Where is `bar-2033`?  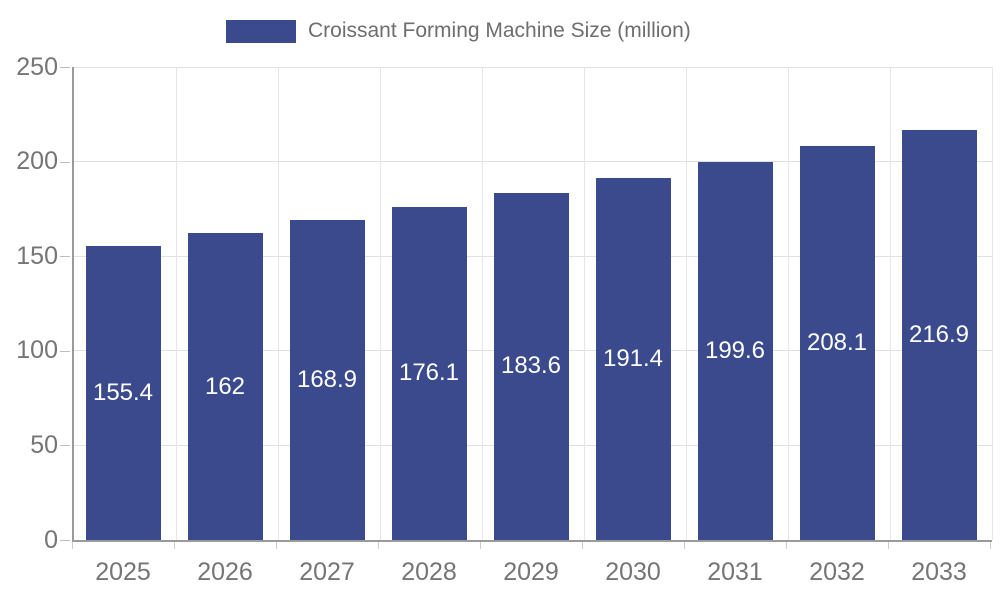 bar-2033 is located at coordinates (939, 334).